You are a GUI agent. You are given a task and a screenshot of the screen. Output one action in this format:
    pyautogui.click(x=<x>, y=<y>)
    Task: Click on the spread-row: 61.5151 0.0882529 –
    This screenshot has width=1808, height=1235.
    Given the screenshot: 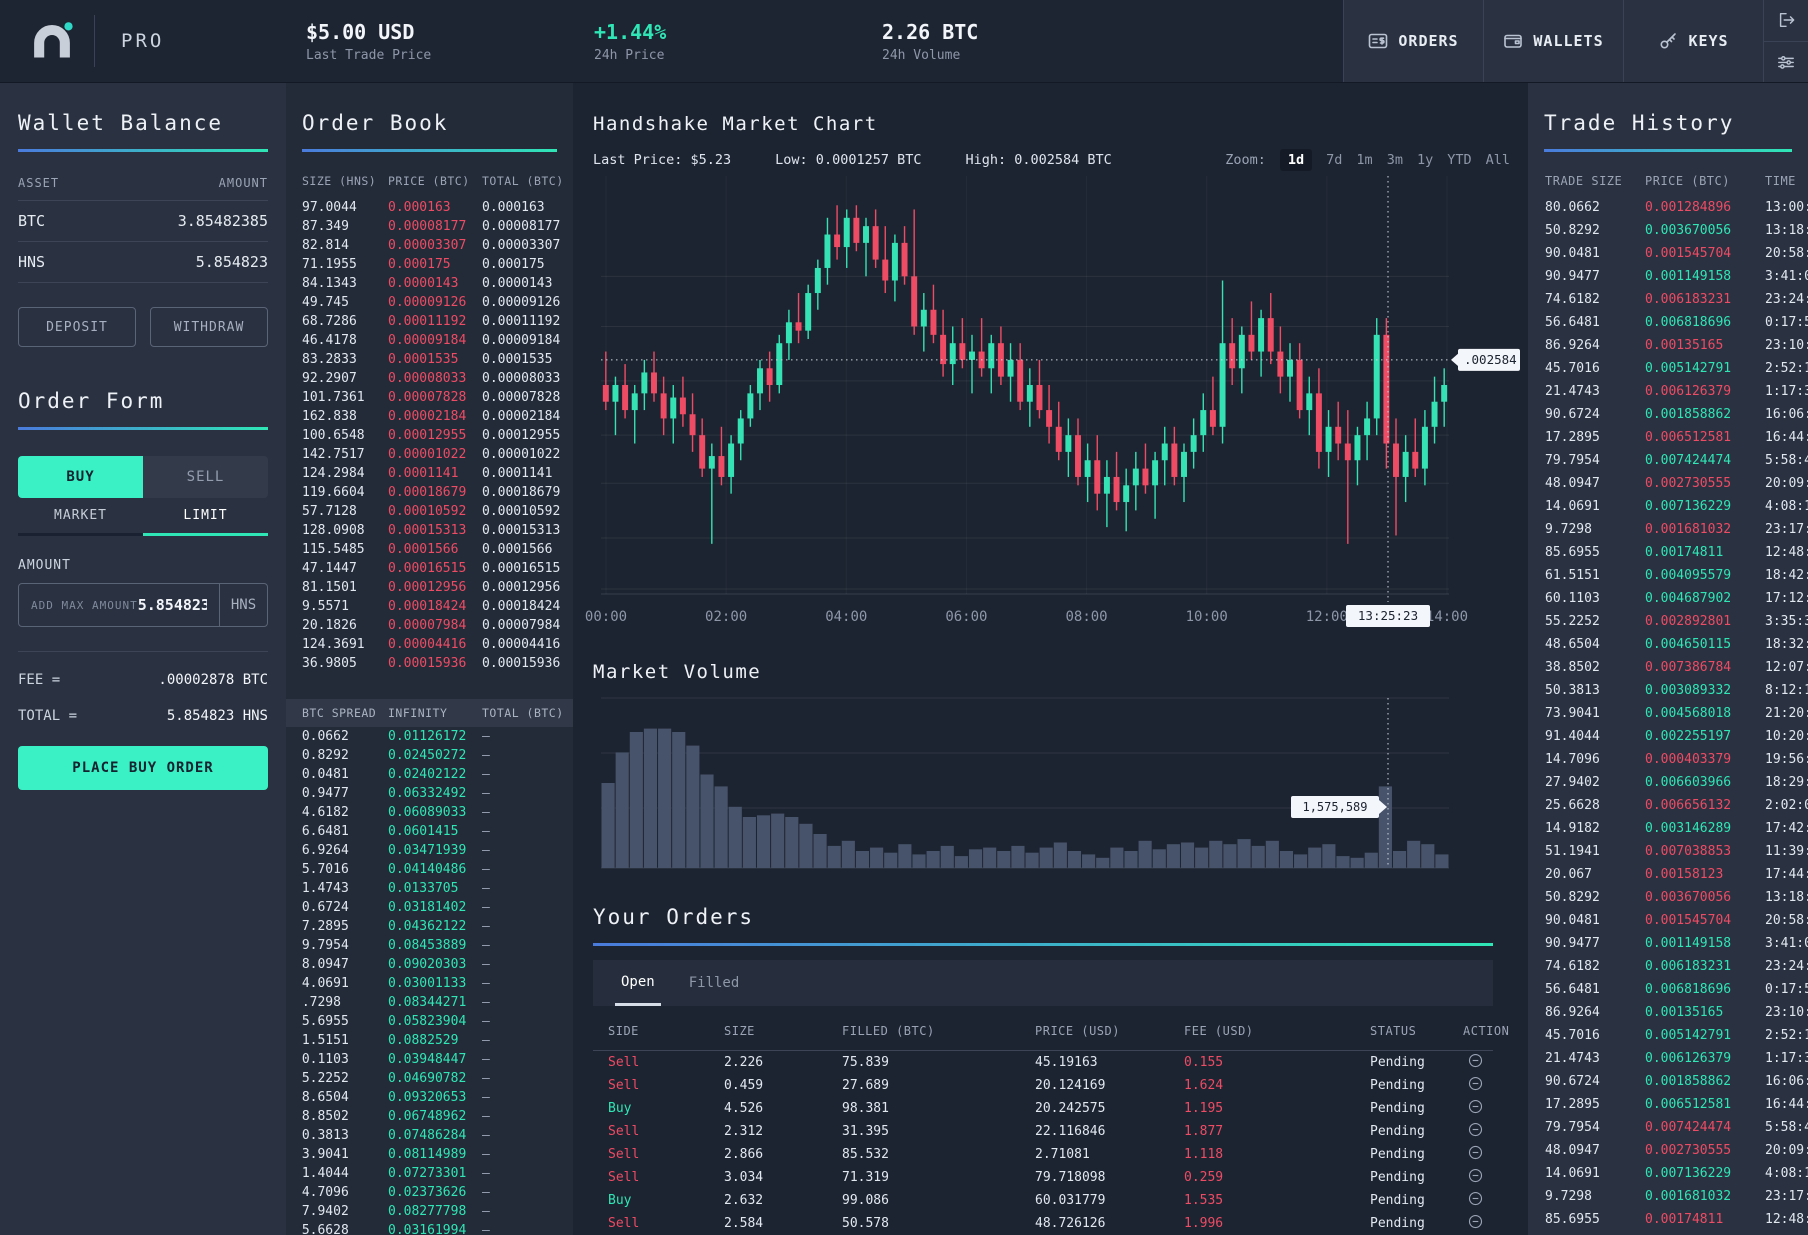 What is the action you would take?
    pyautogui.click(x=429, y=1040)
    